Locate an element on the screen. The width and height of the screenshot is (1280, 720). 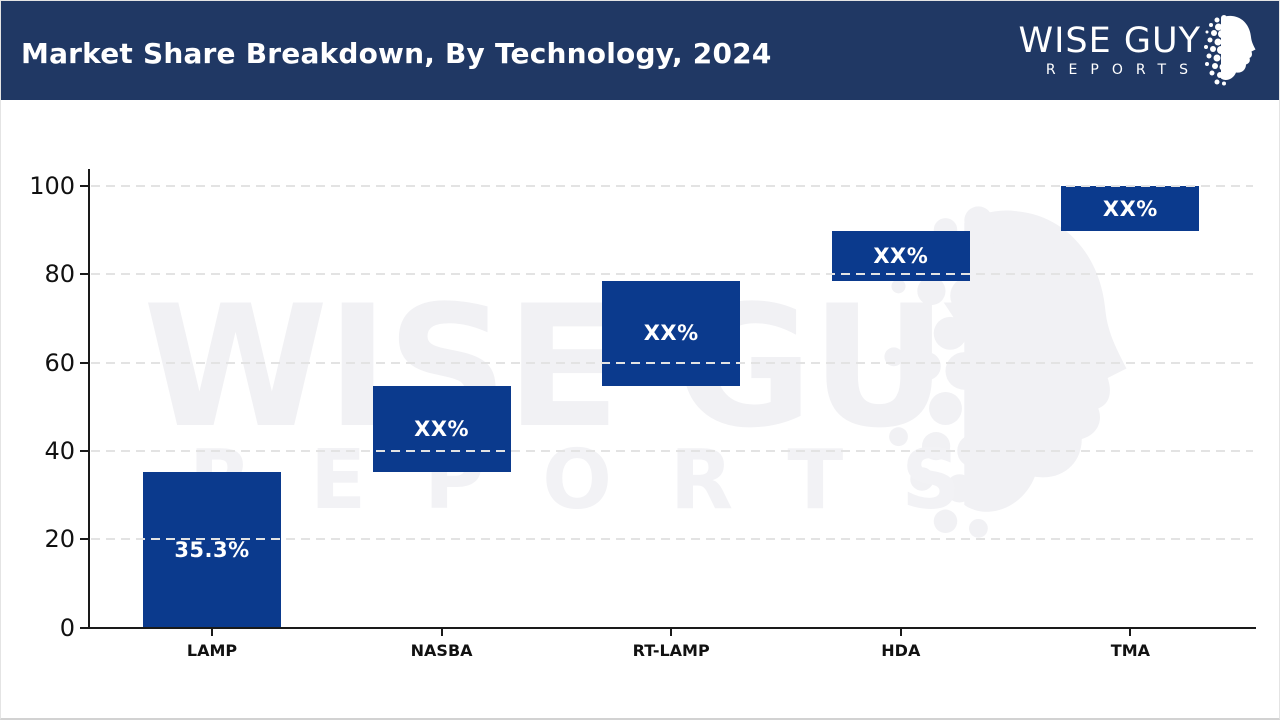
watermark-face-icon is located at coordinates (1005, 372).